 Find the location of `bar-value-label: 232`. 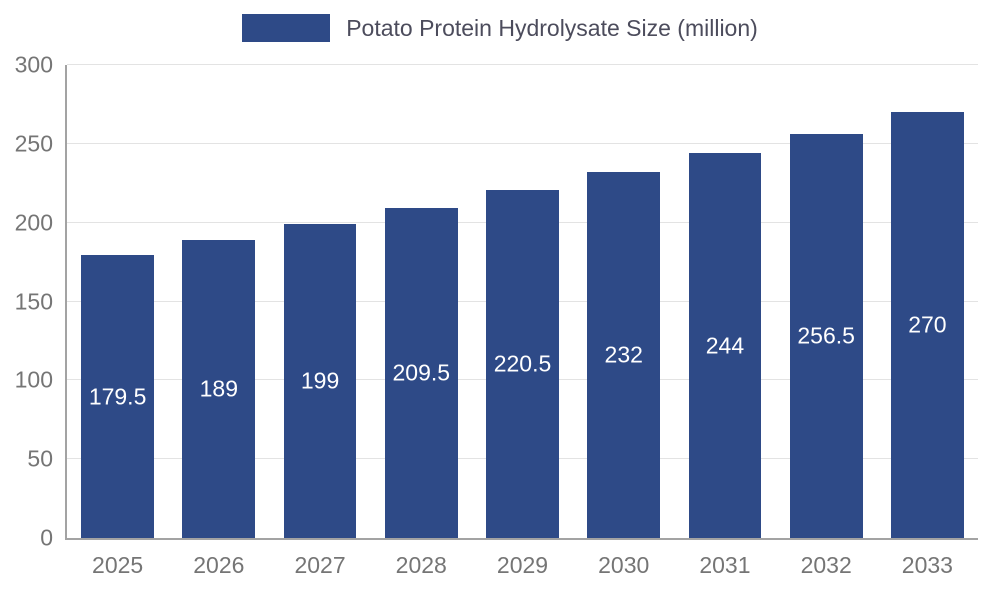

bar-value-label: 232 is located at coordinates (623, 354).